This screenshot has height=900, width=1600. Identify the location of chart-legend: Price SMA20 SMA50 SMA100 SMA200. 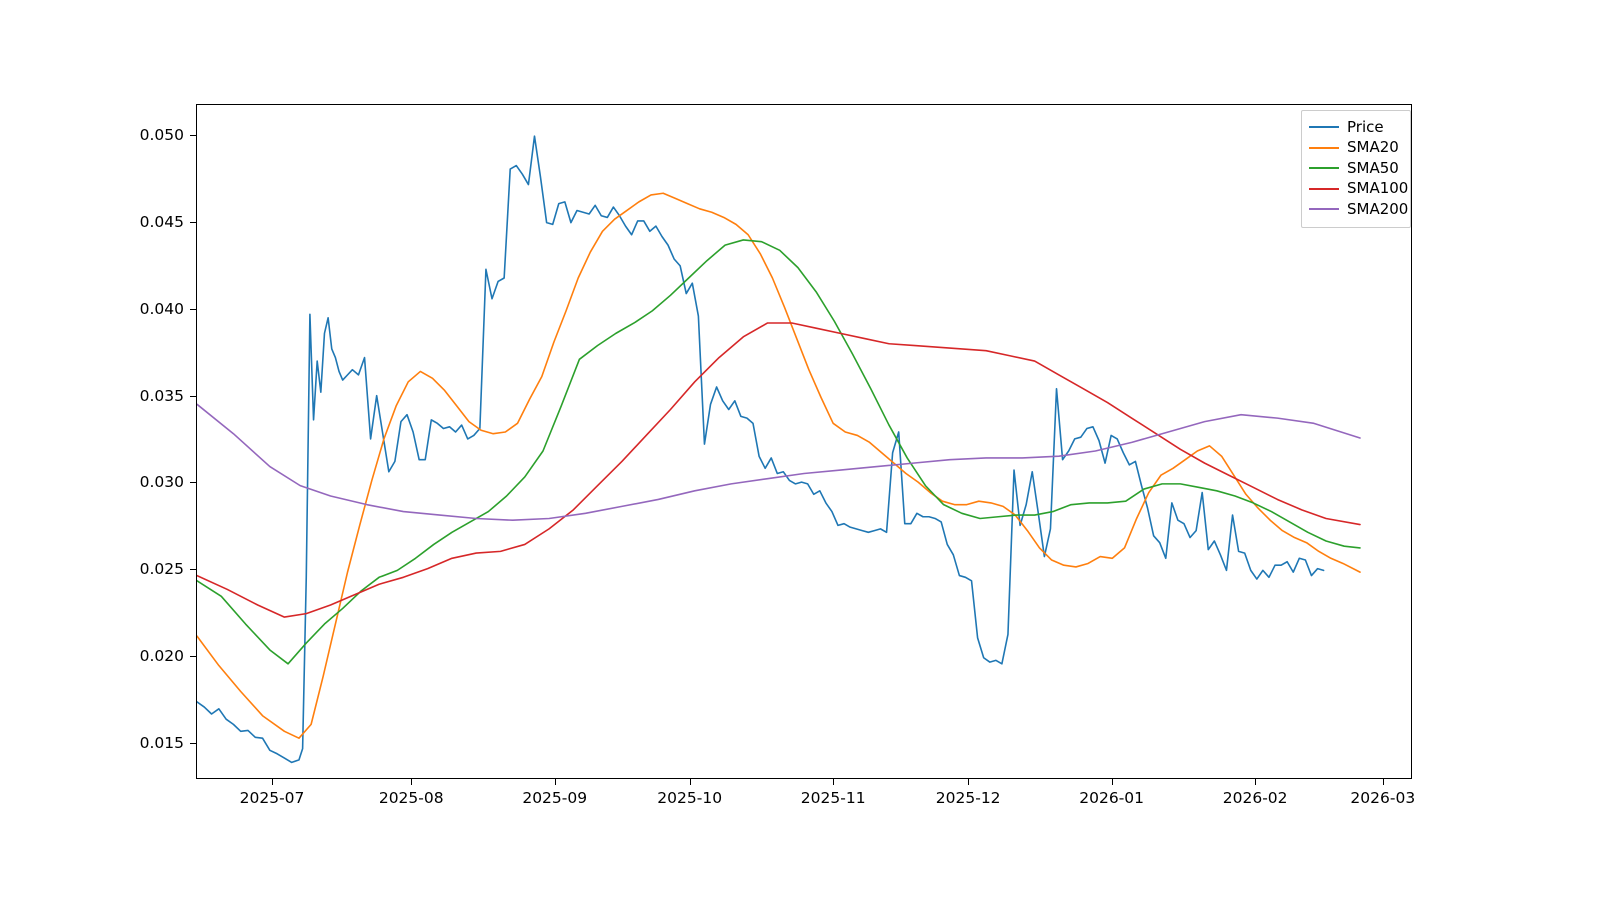
(1356, 169).